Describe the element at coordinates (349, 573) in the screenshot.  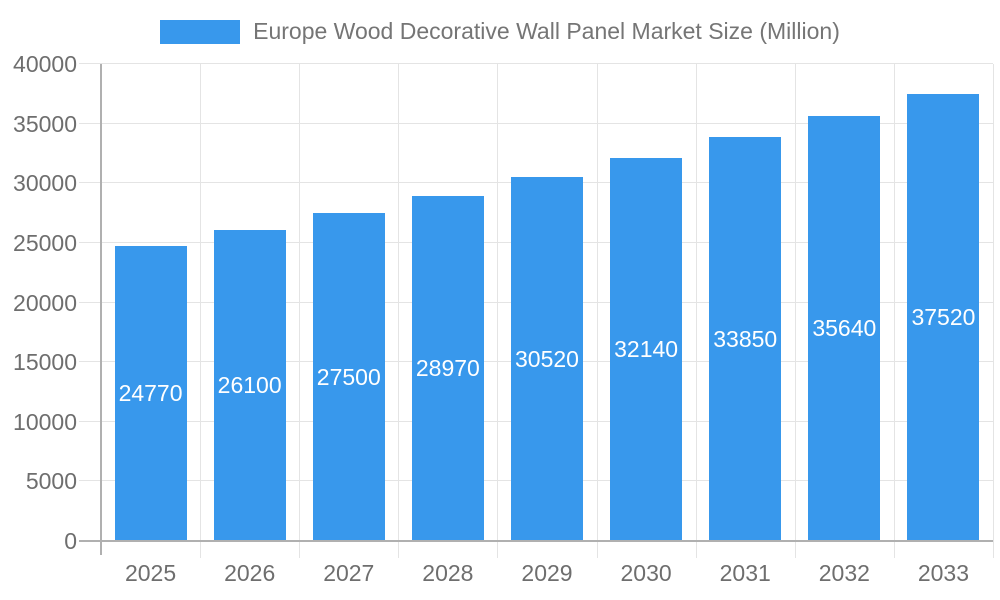
I see `x-axis-tick-label: 2027` at that location.